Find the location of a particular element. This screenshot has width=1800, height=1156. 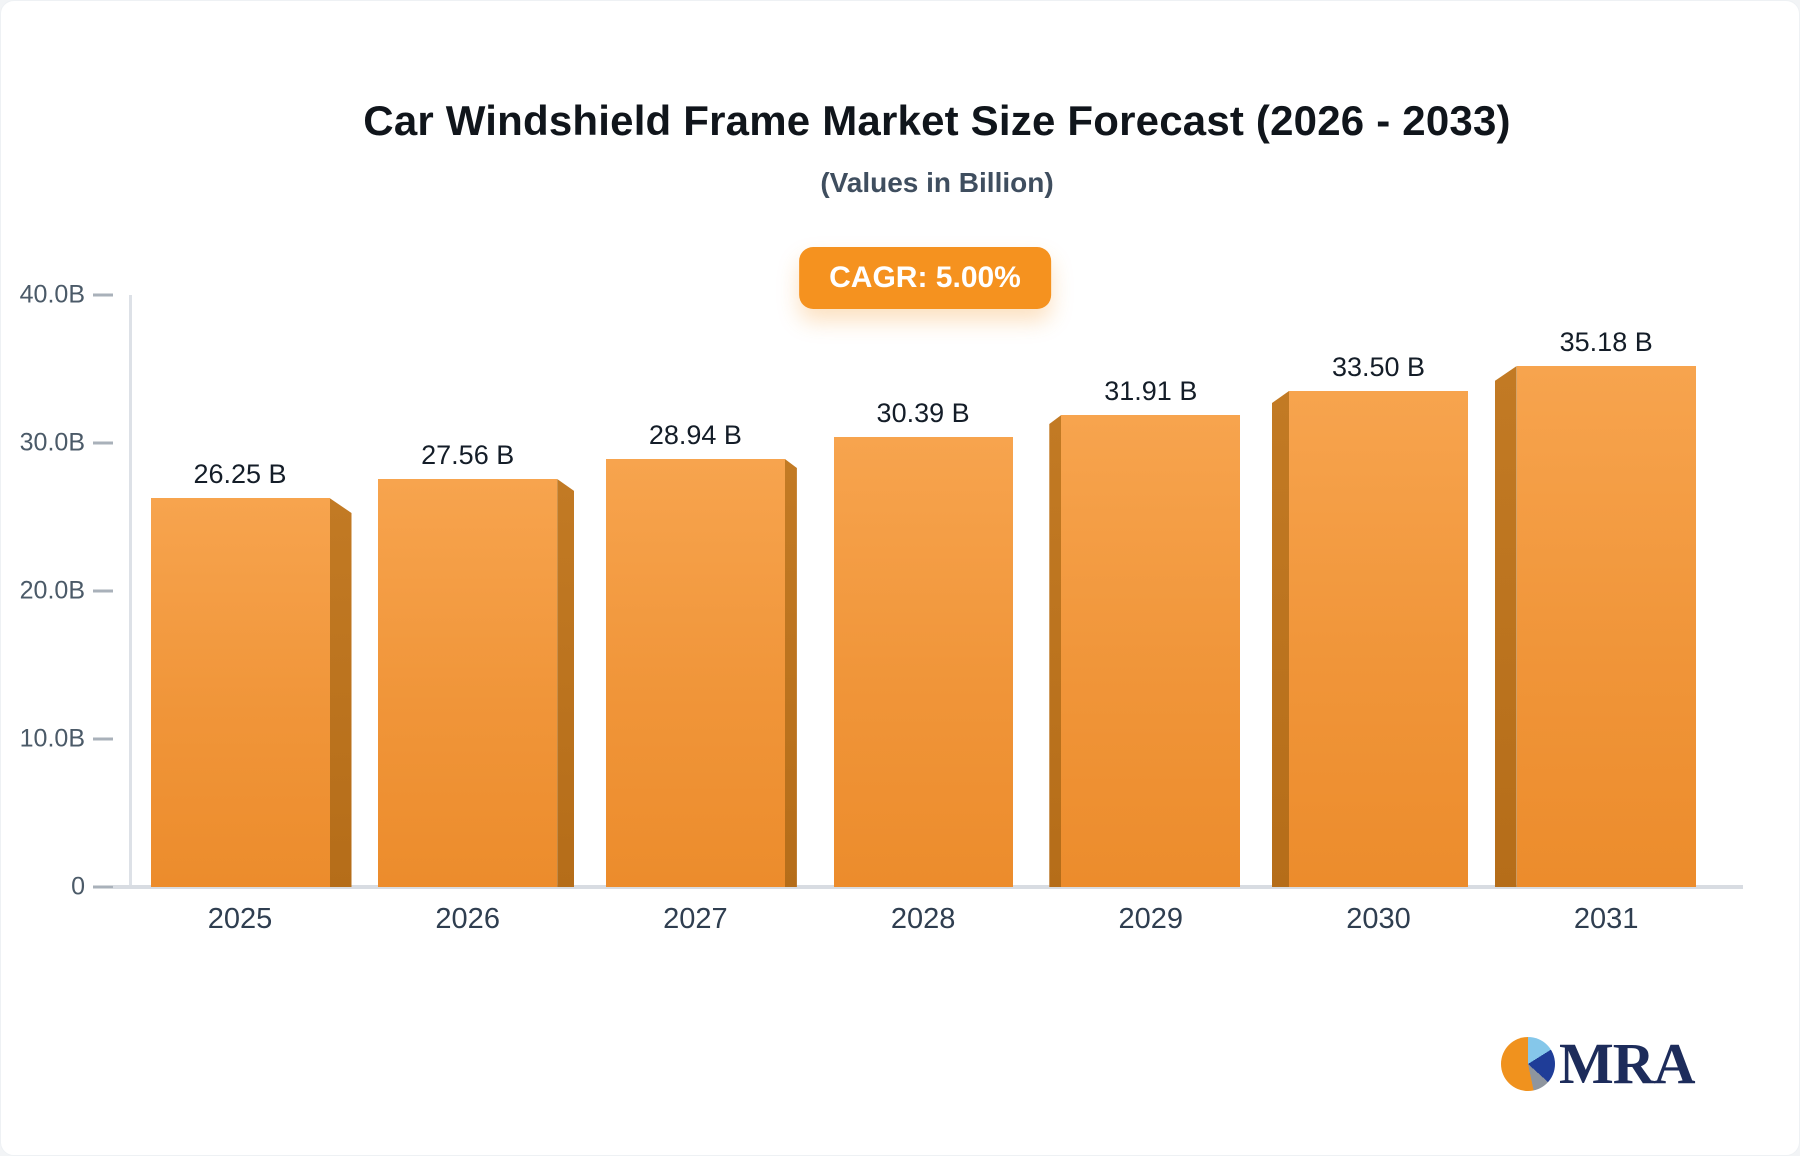

chart-subtitle: (Values in Billion) is located at coordinates (937, 182).